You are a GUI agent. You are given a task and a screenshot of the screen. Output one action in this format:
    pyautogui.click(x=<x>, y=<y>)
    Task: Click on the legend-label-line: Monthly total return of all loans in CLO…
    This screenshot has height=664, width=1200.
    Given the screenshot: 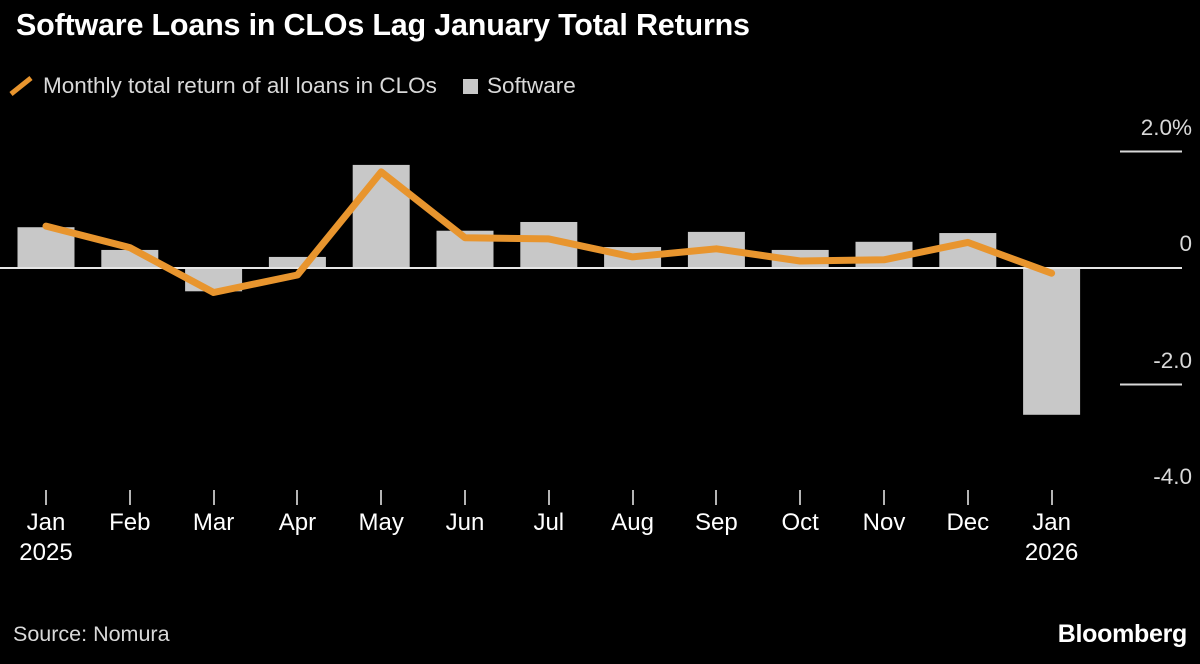 What is the action you would take?
    pyautogui.click(x=240, y=85)
    